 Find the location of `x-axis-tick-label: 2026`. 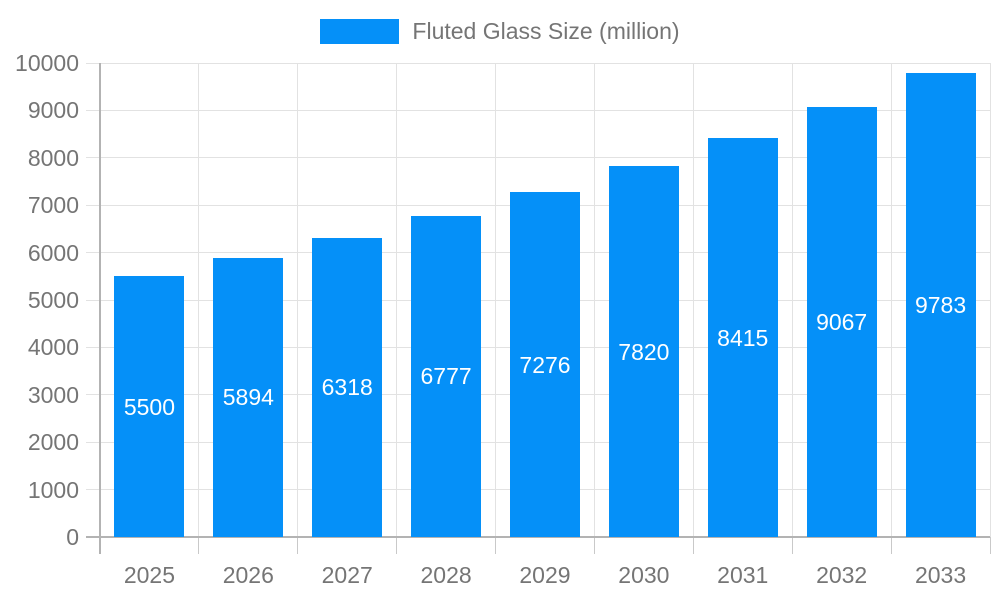

x-axis-tick-label: 2026 is located at coordinates (248, 575).